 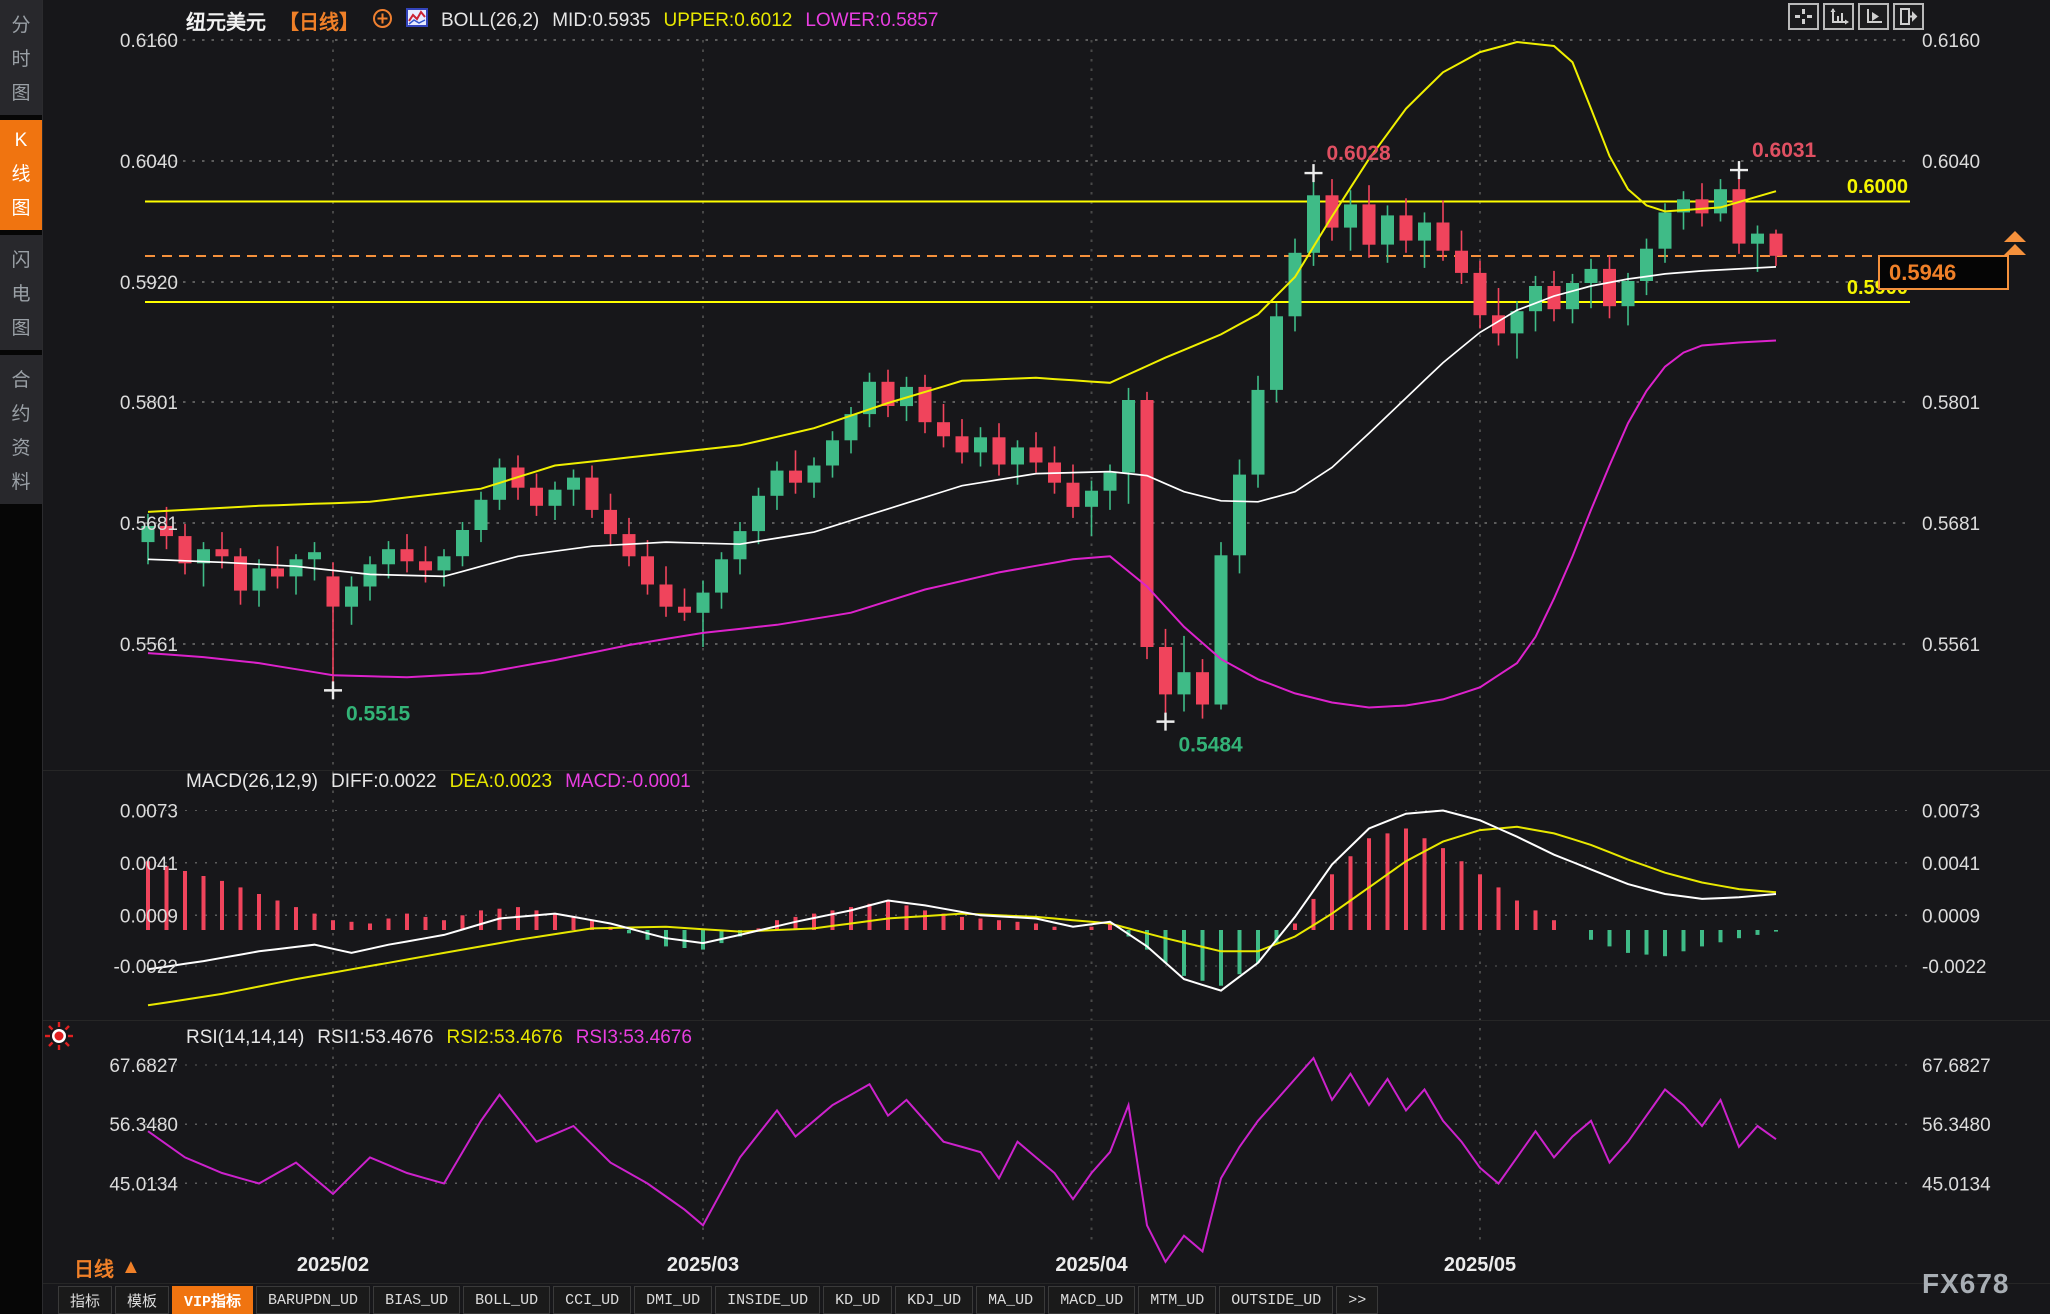 I want to click on indicator-name: BOLL(26,2), so click(x=490, y=20).